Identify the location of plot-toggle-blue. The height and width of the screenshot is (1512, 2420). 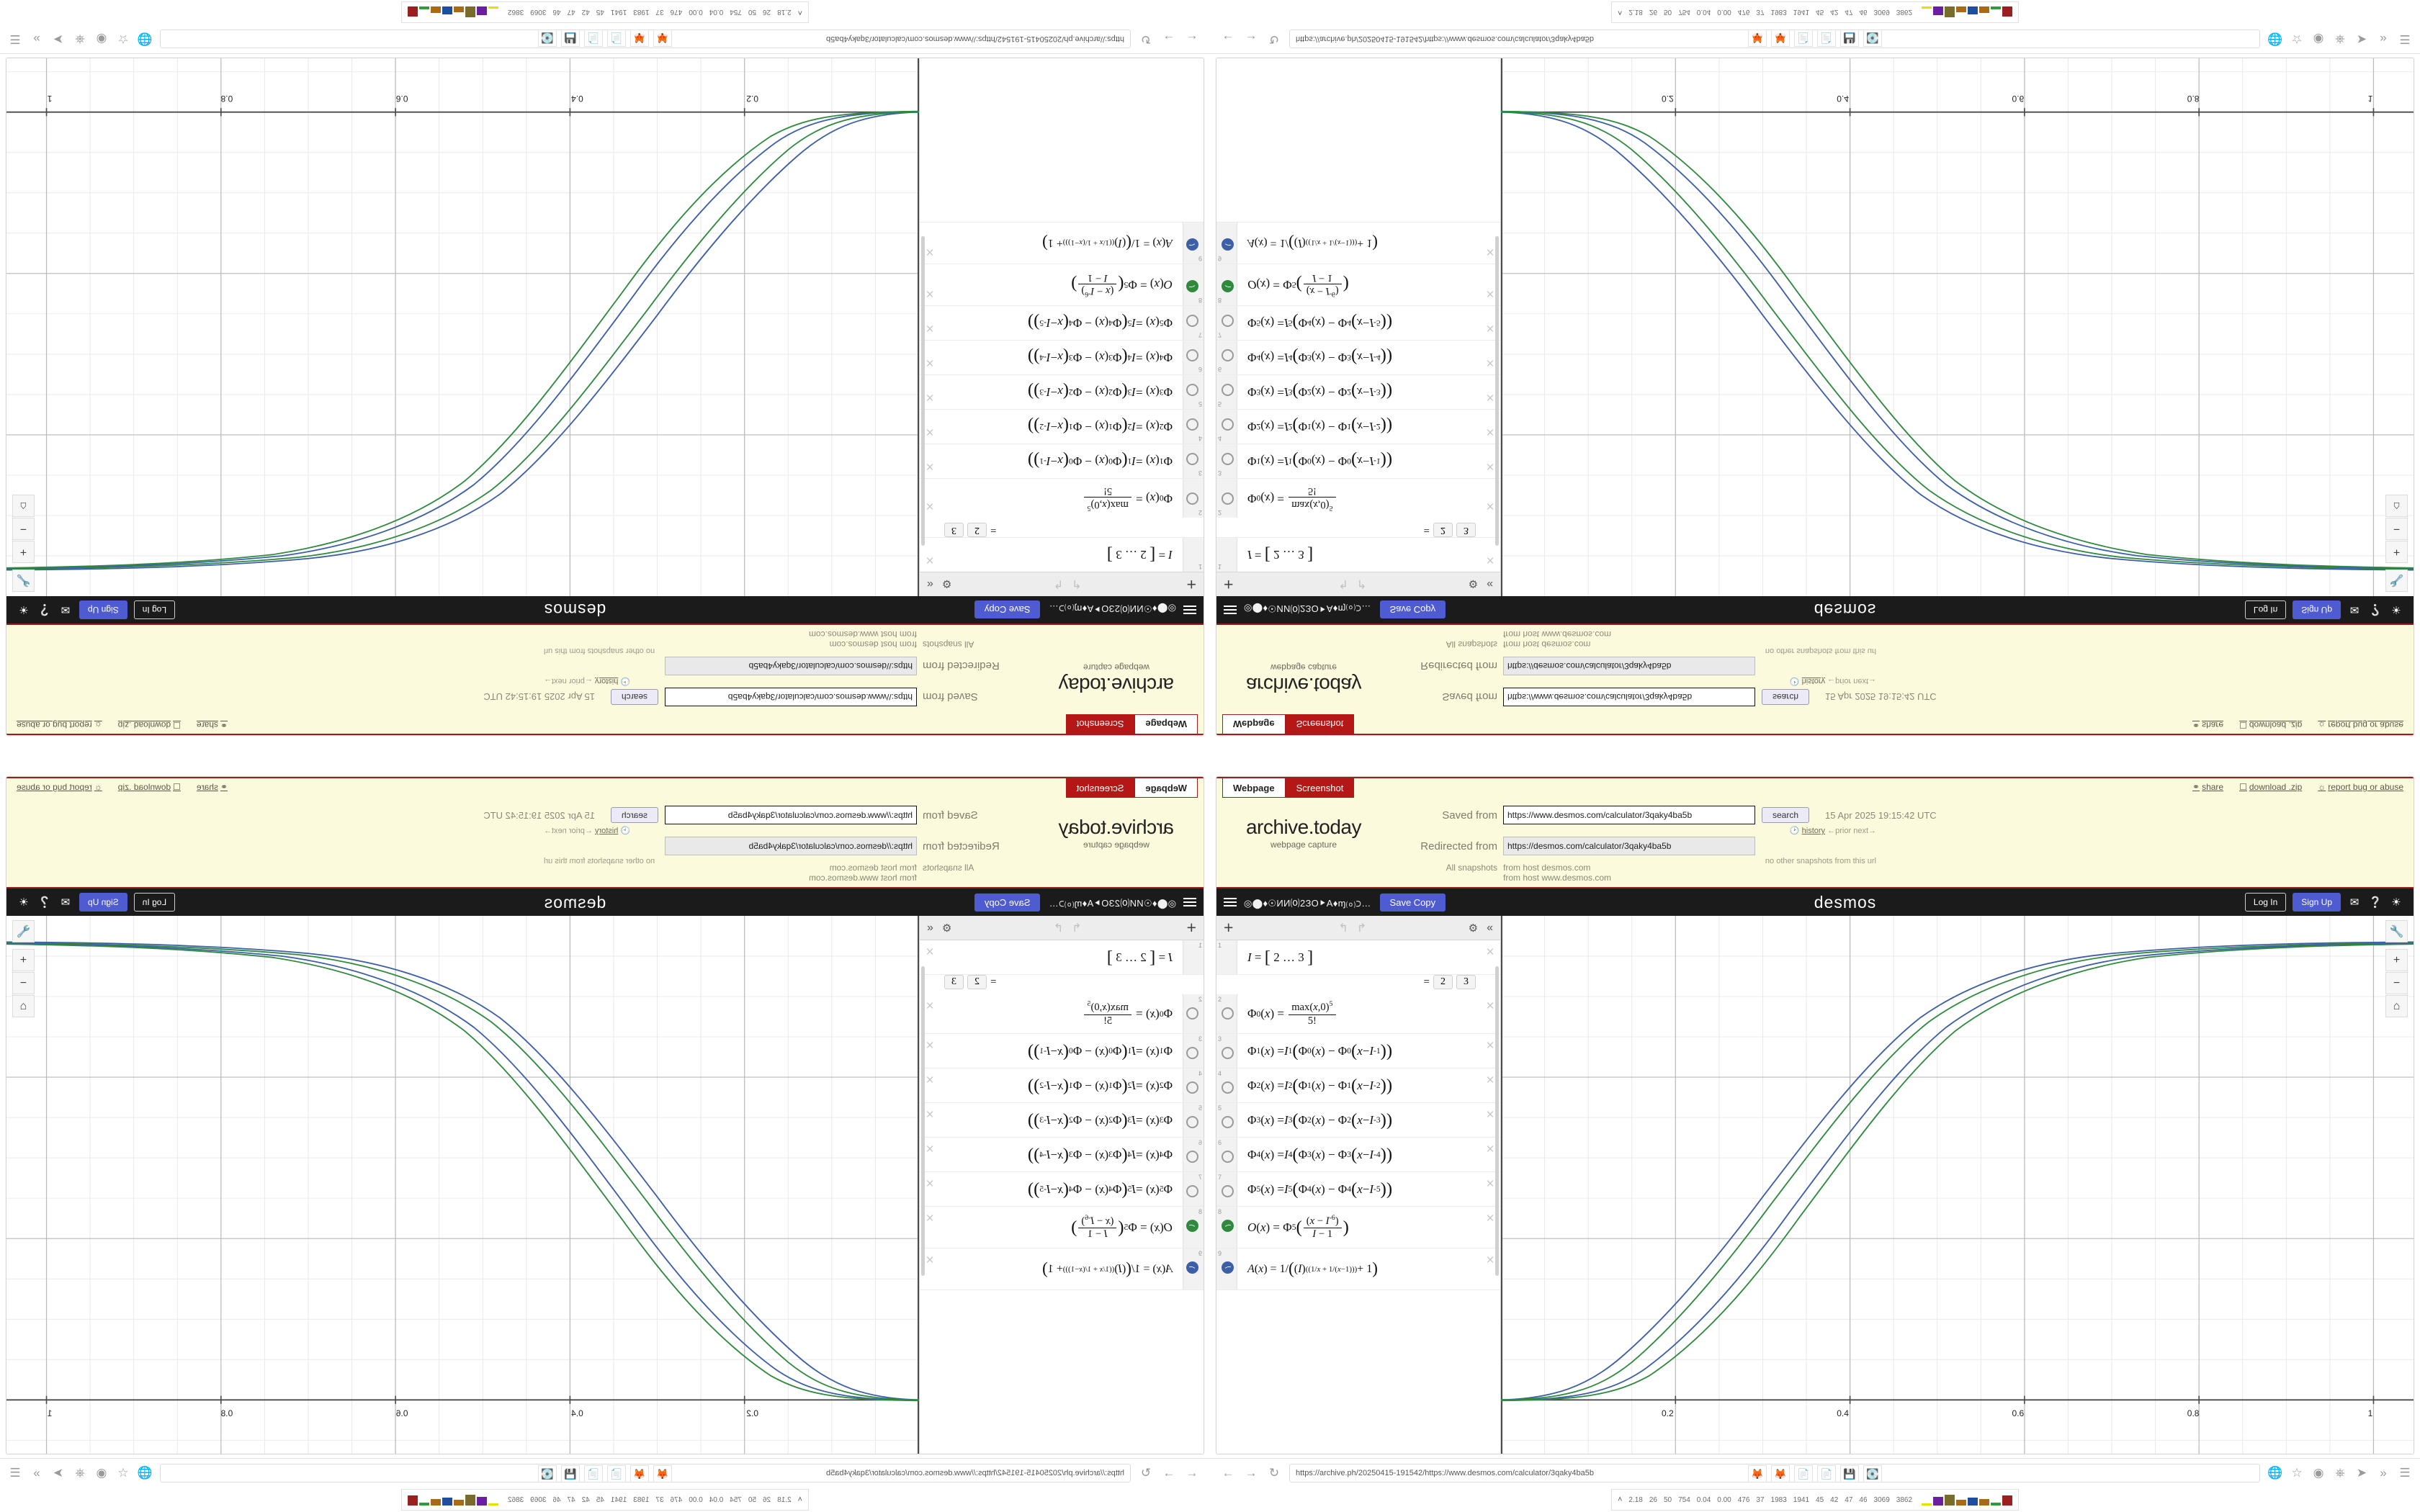
(1192, 1267).